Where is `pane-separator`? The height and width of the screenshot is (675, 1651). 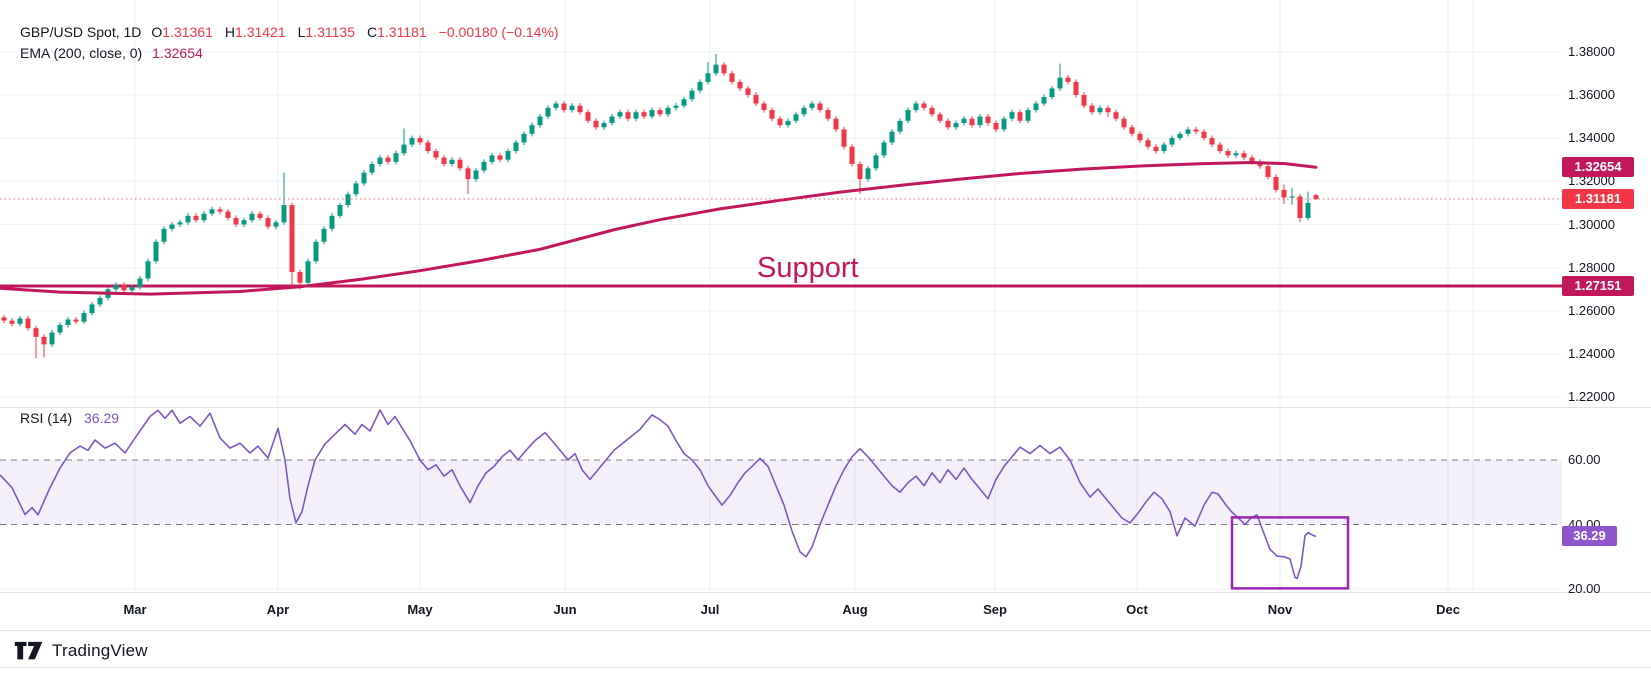 pane-separator is located at coordinates (825, 407).